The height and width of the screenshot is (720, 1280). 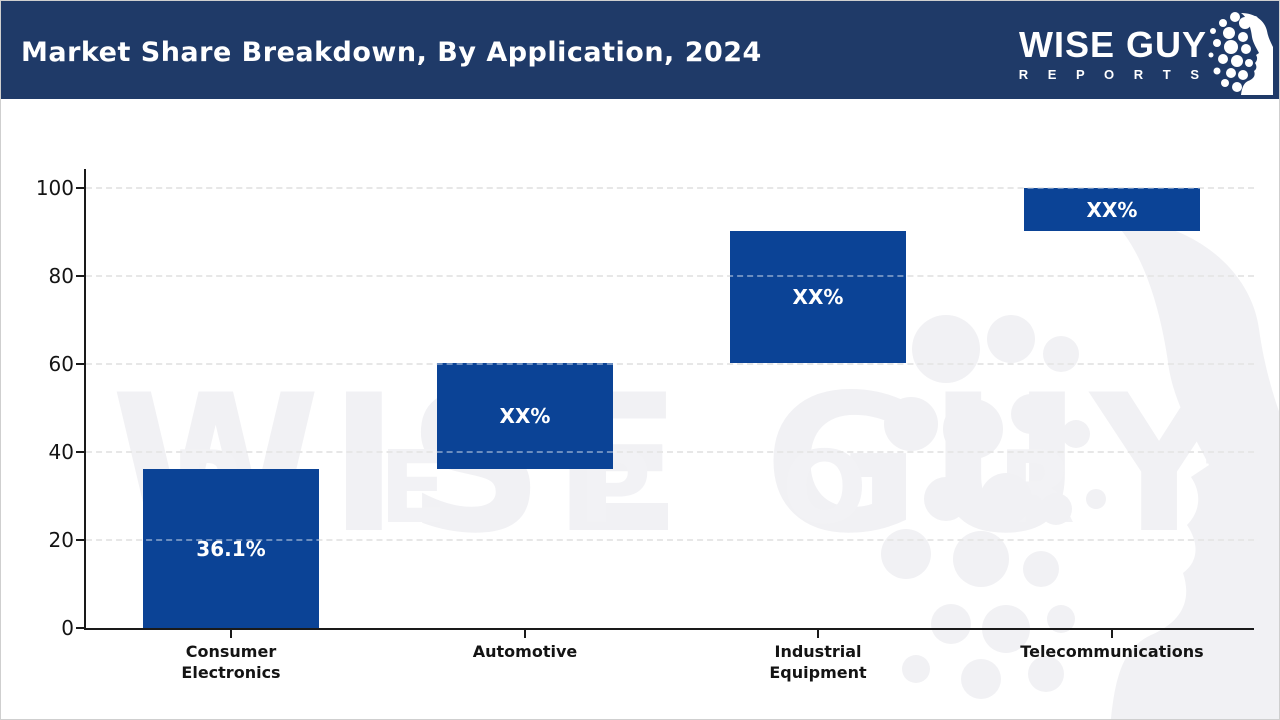 I want to click on y-tick-label-20: 20, so click(x=61, y=540).